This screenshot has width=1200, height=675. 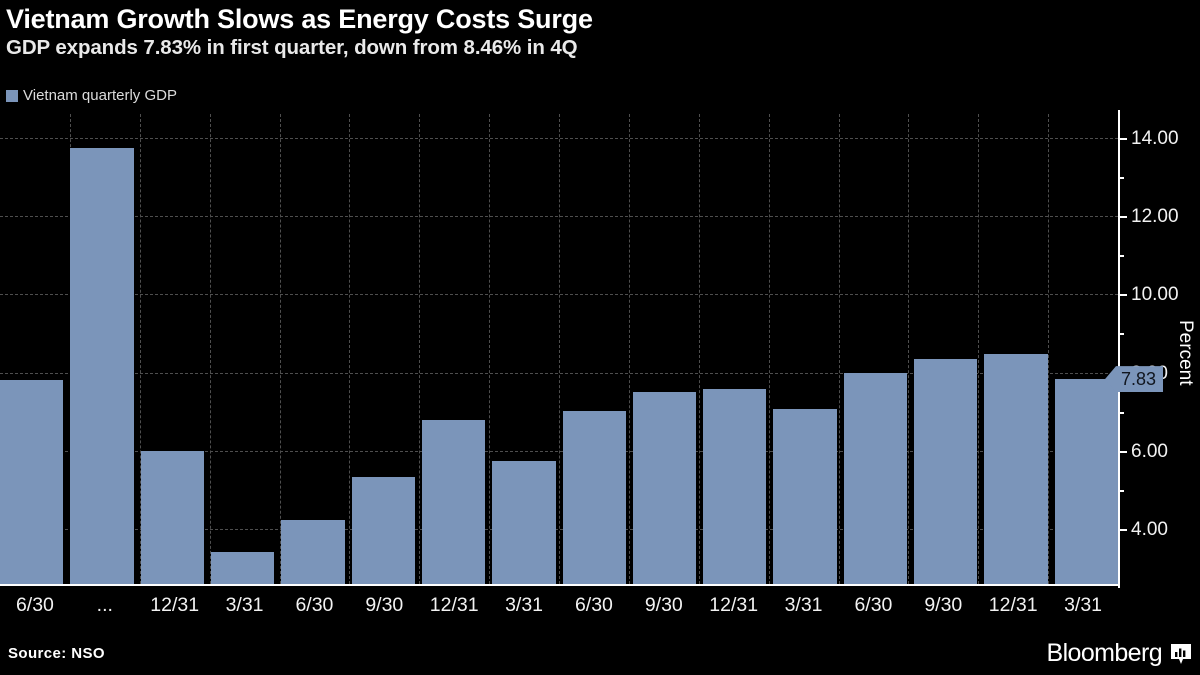 What do you see at coordinates (1119, 349) in the screenshot?
I see `y-axis-line` at bounding box center [1119, 349].